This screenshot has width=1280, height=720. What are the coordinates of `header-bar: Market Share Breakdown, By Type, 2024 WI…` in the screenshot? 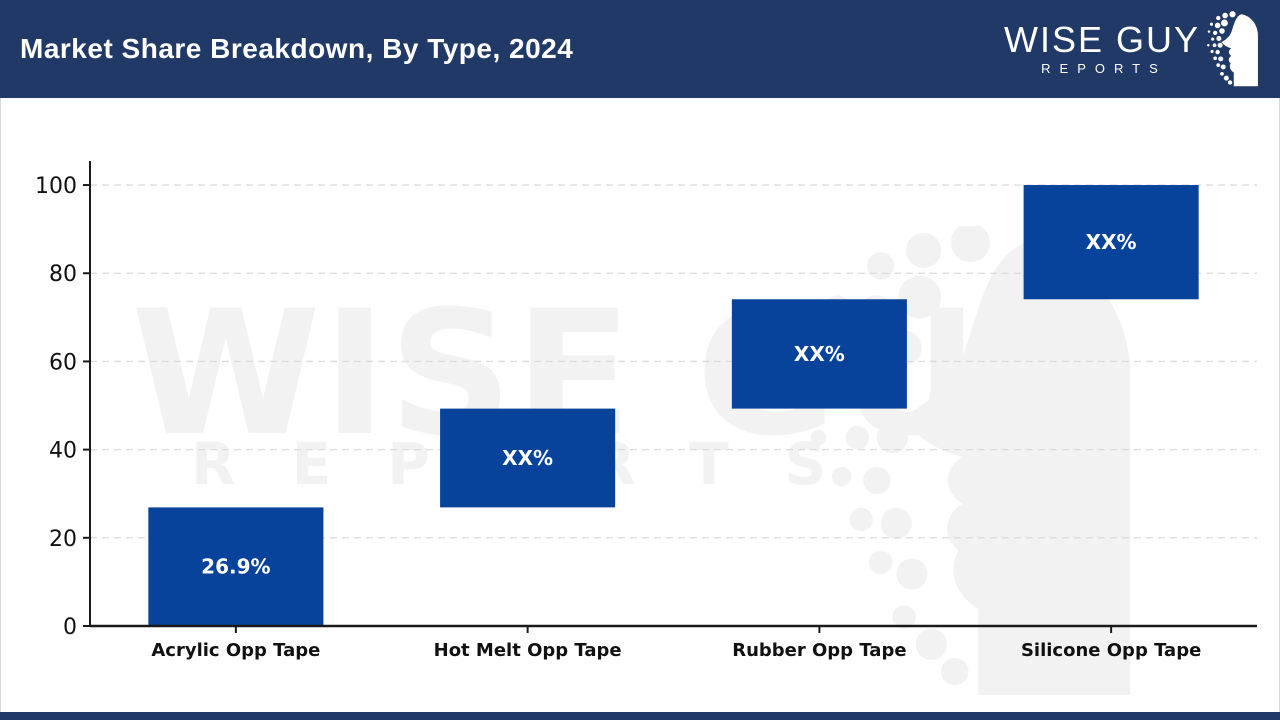 It's located at (640, 49).